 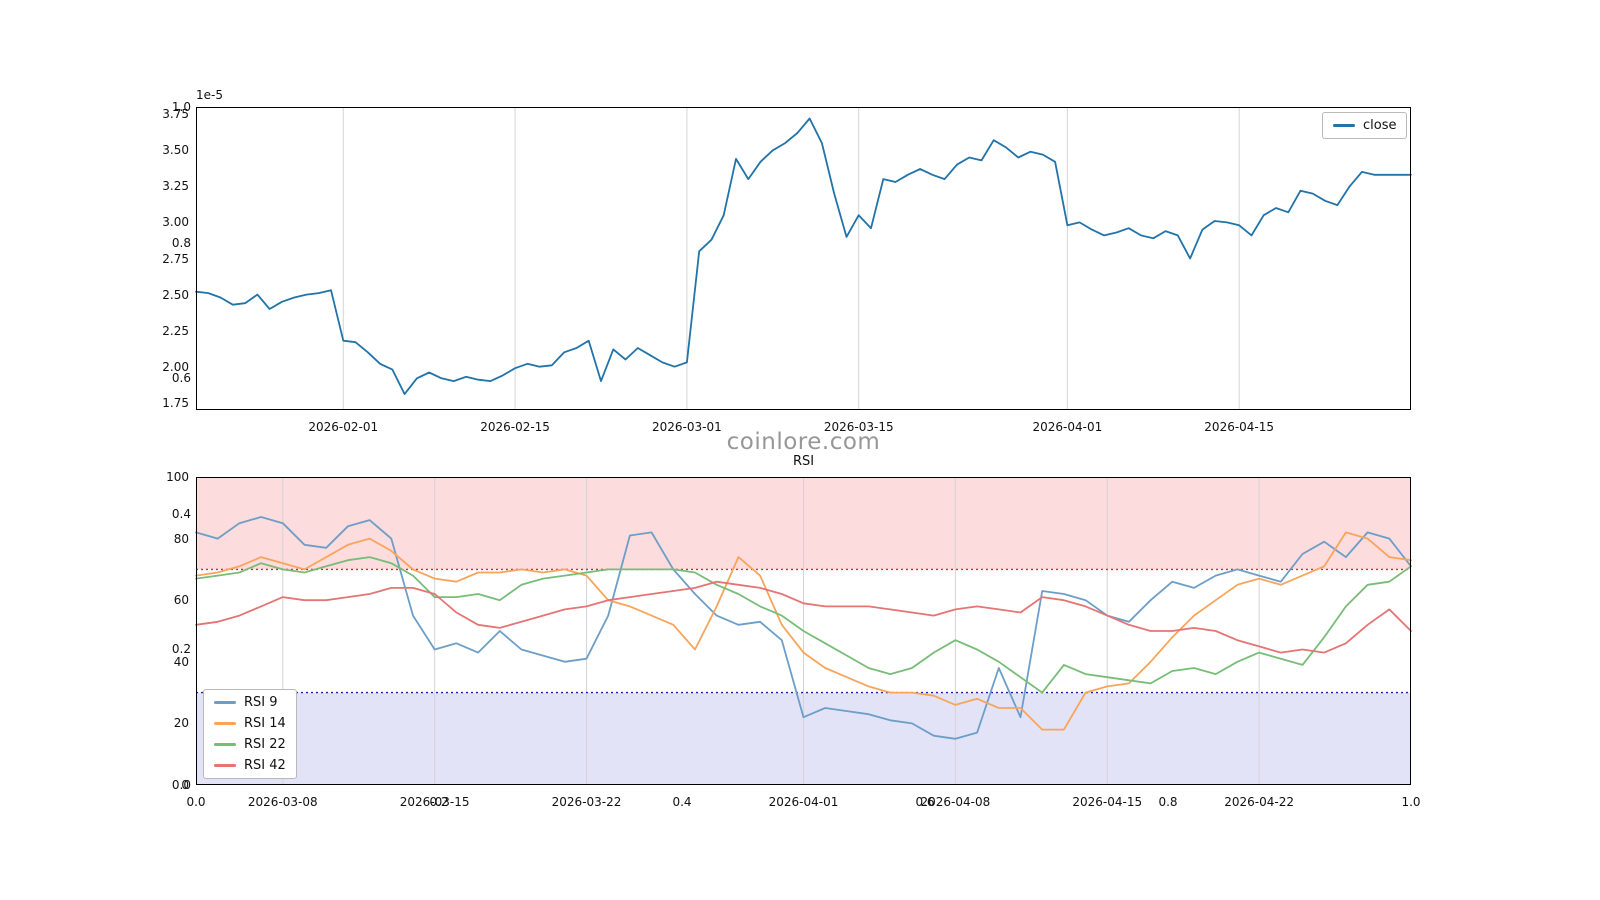 I want to click on rsi-14-line-swatch, so click(x=225, y=723).